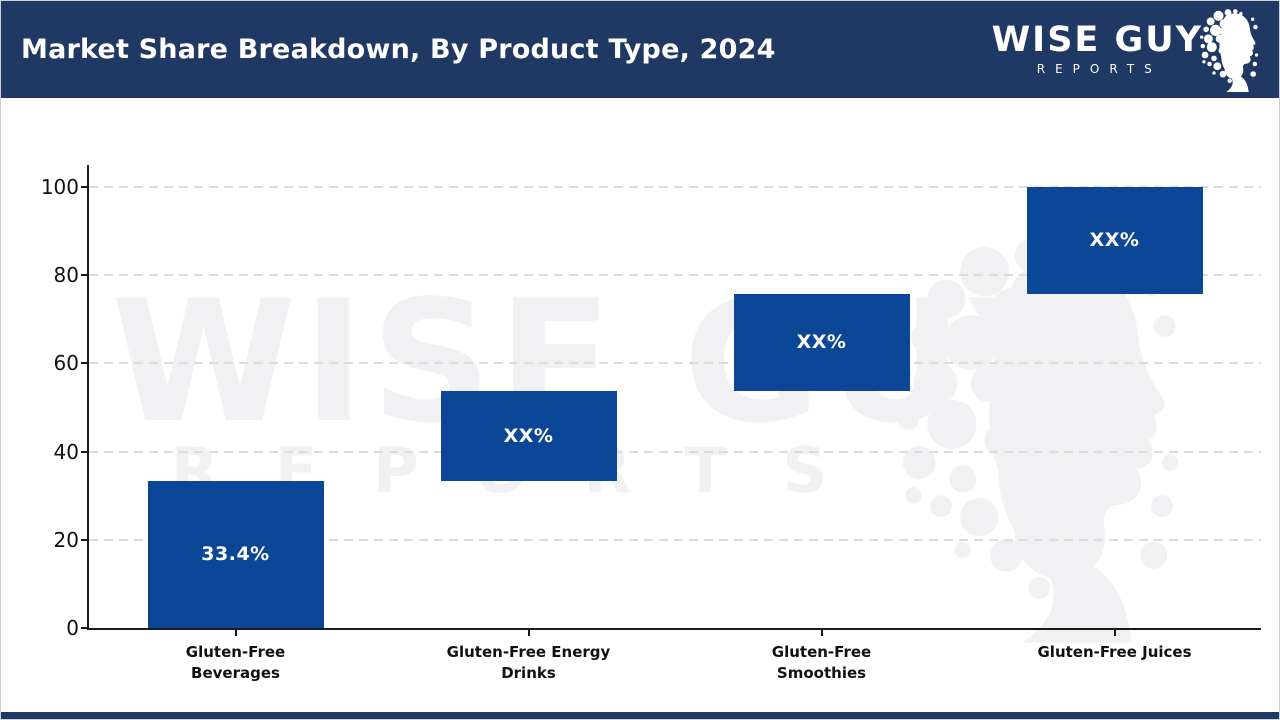 This screenshot has height=720, width=1280. I want to click on y-tick-label: 20, so click(66, 539).